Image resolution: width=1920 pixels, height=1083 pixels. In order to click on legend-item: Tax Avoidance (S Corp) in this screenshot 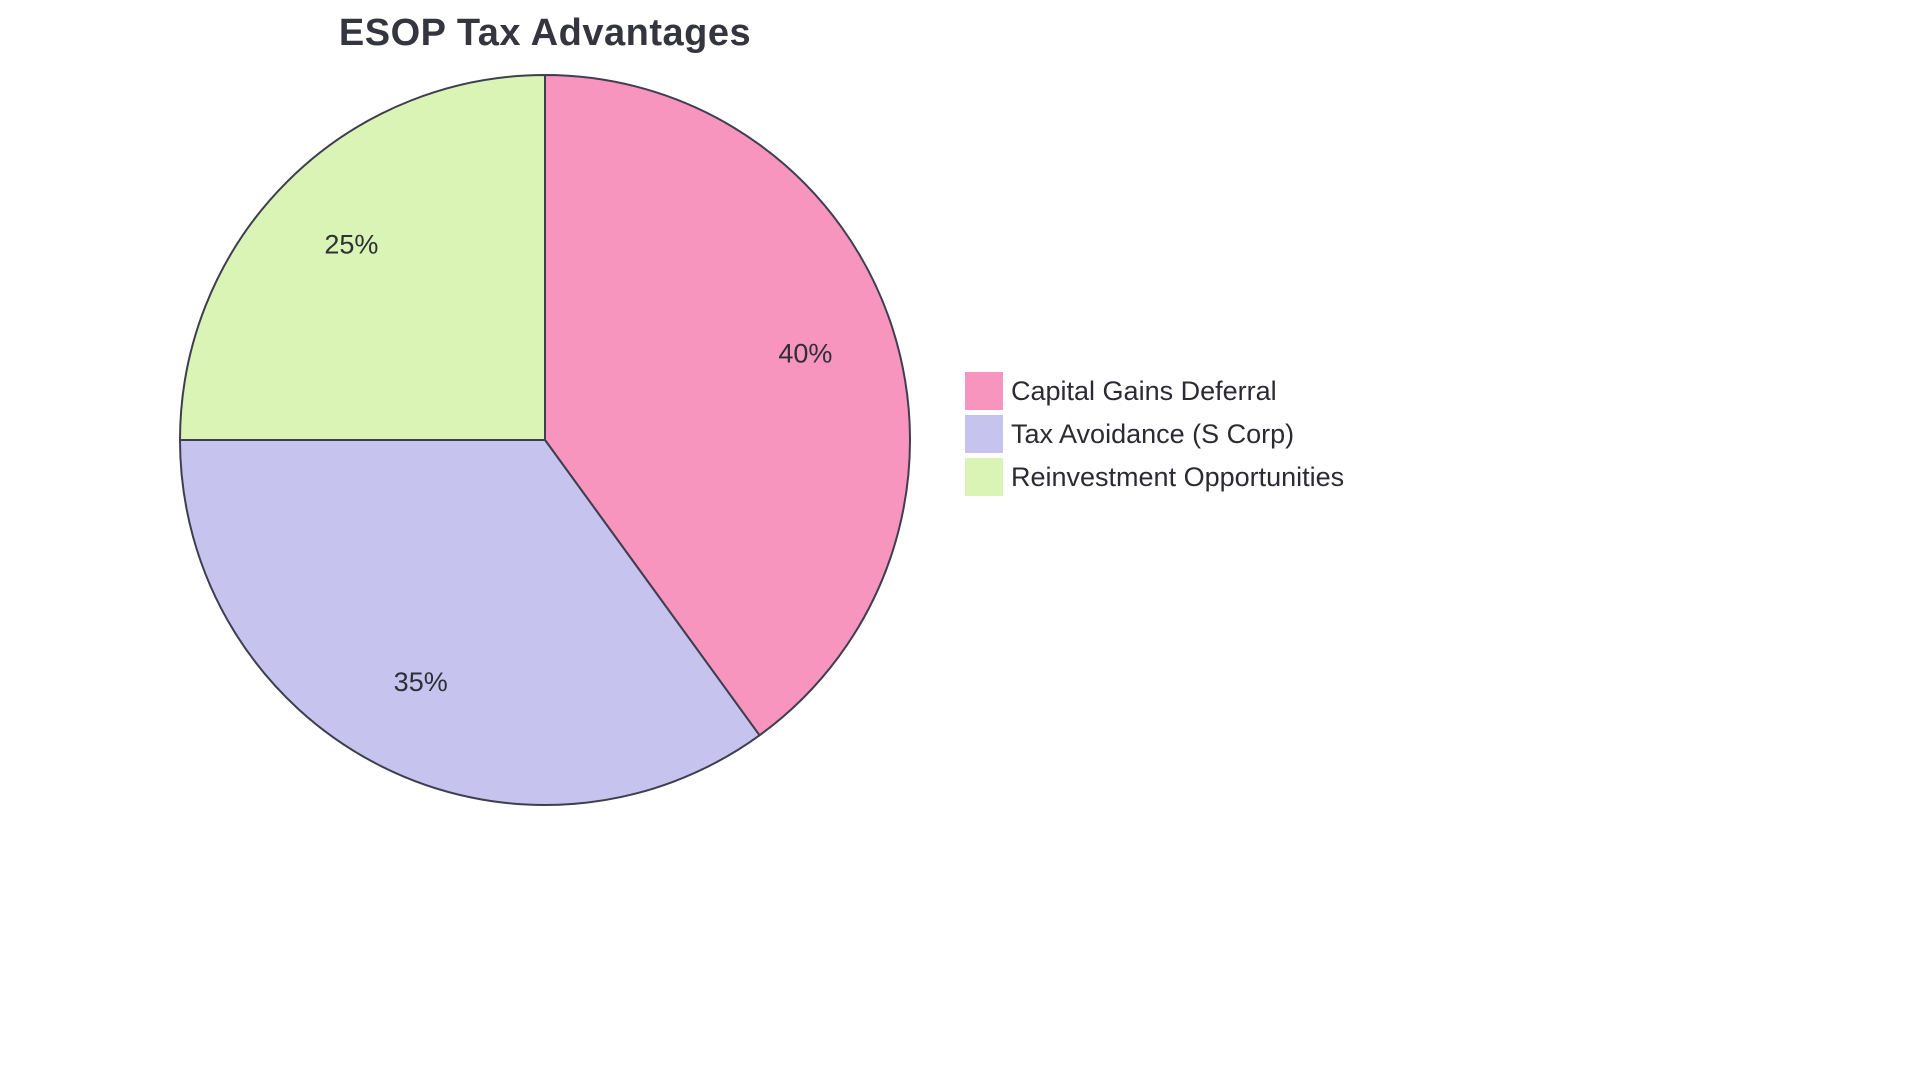, I will do `click(1154, 434)`.